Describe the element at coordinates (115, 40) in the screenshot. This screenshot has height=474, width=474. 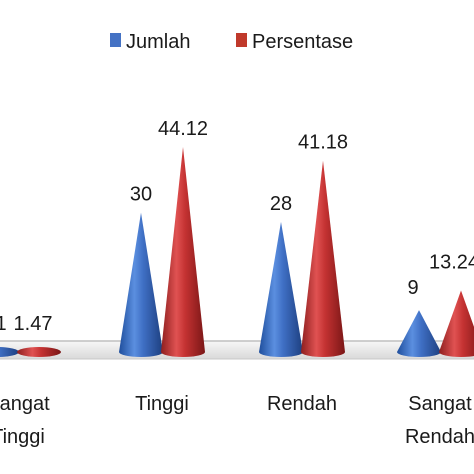
I see `legend-swatch-jumlah` at that location.